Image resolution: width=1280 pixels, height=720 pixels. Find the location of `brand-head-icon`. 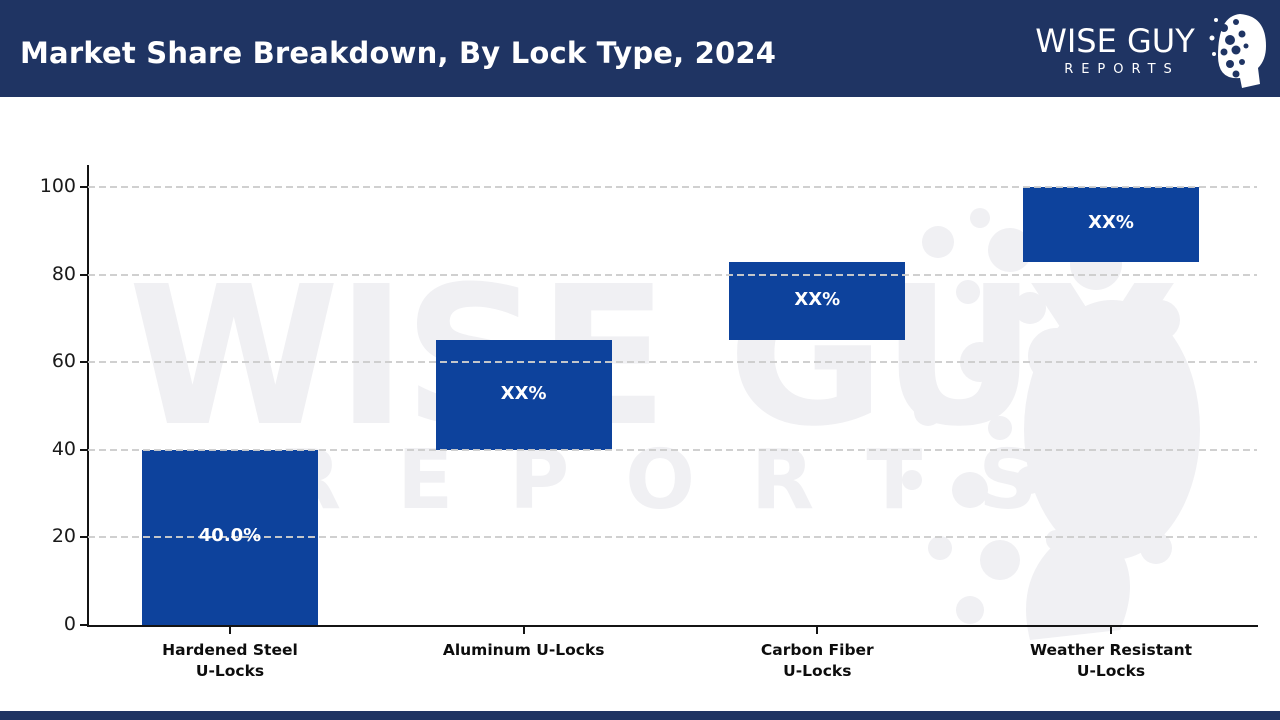

brand-head-icon is located at coordinates (1237, 51).